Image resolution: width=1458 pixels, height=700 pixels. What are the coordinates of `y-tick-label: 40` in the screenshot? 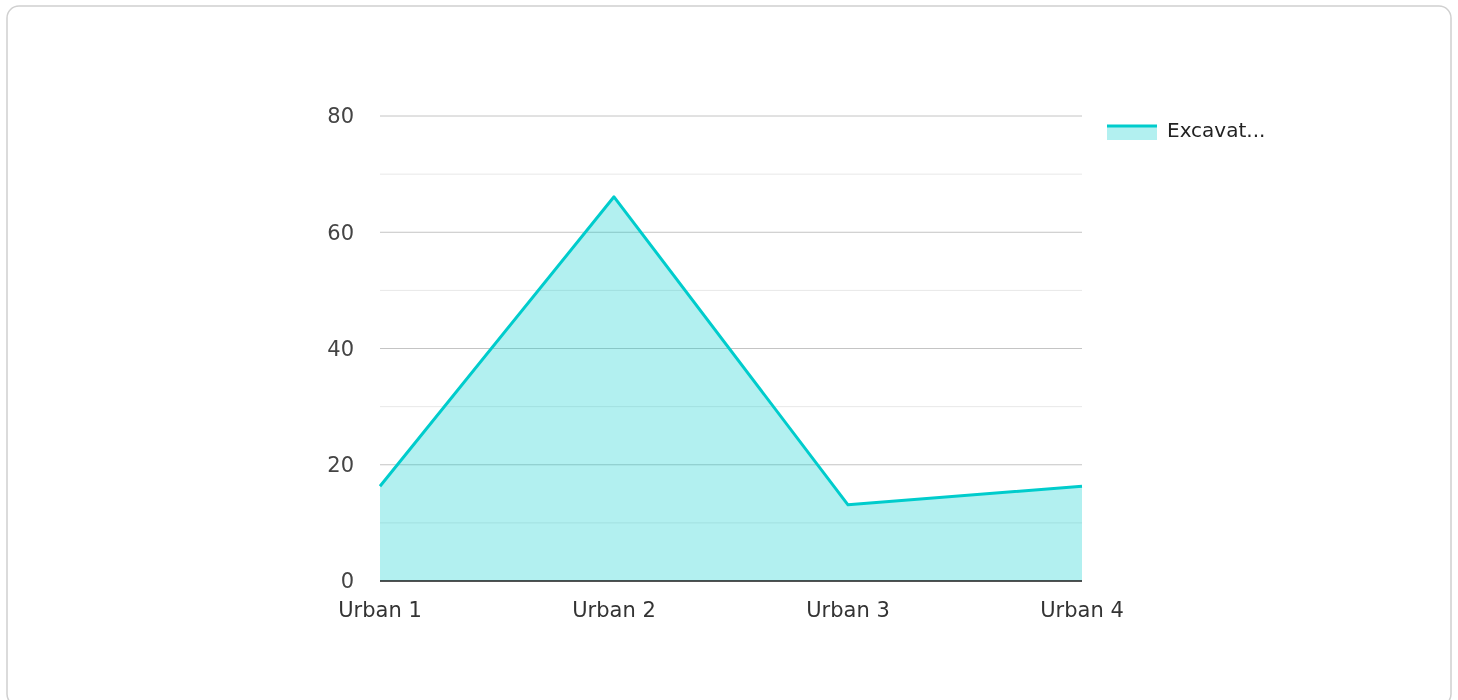 It's located at (340, 348).